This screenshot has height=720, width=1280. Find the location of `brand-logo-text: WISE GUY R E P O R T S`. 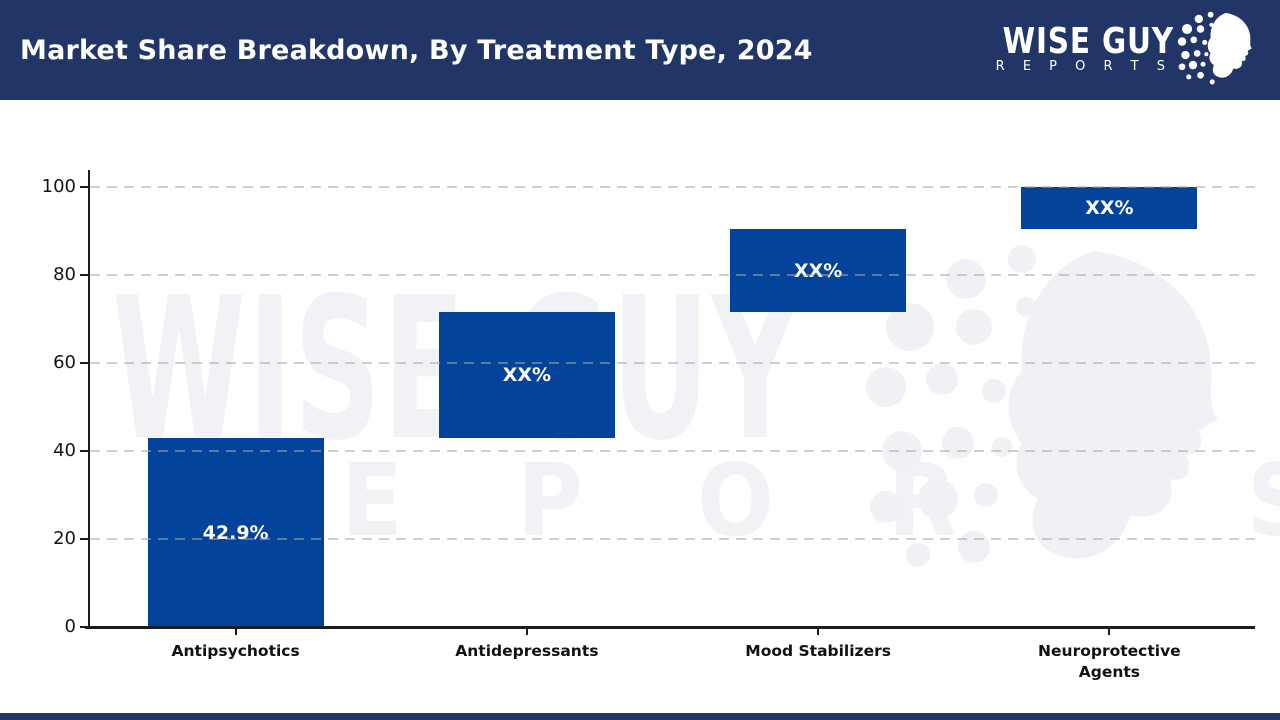

brand-logo-text: WISE GUY R E P O R T S is located at coordinates (1069, 48).